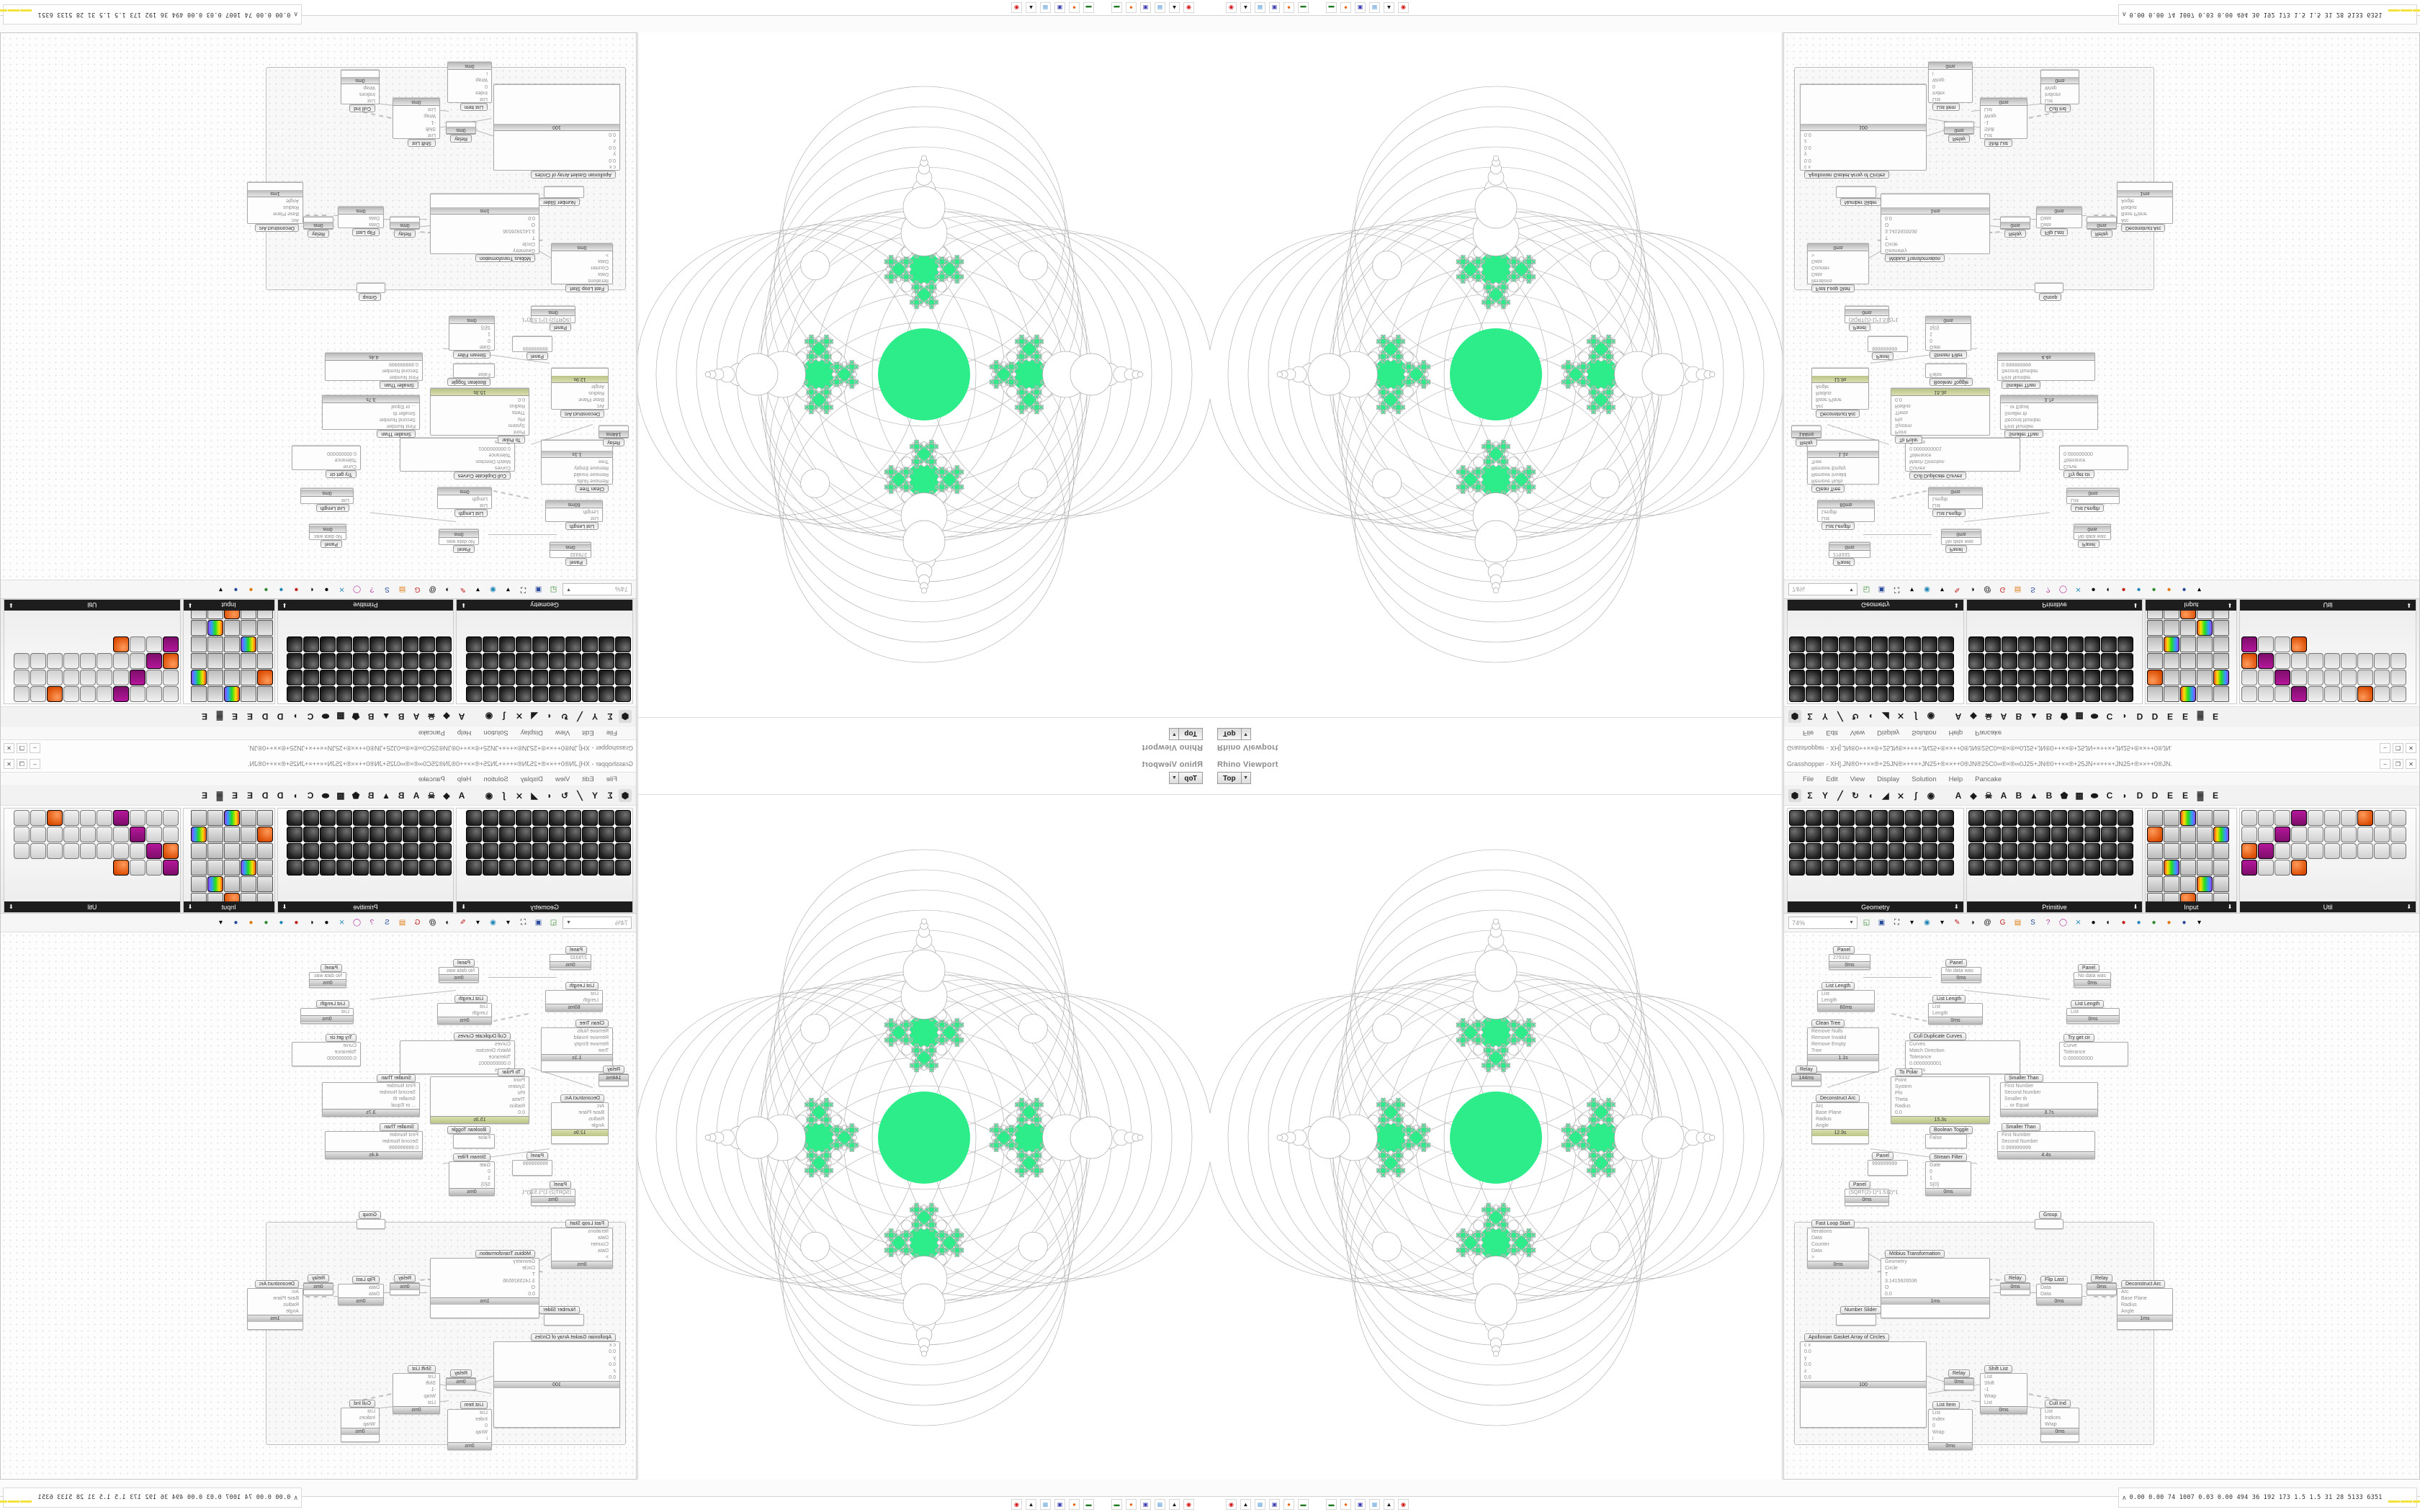 Image resolution: width=2420 pixels, height=1512 pixels. What do you see at coordinates (1887, 1274) in the screenshot?
I see `component-param-row: T` at bounding box center [1887, 1274].